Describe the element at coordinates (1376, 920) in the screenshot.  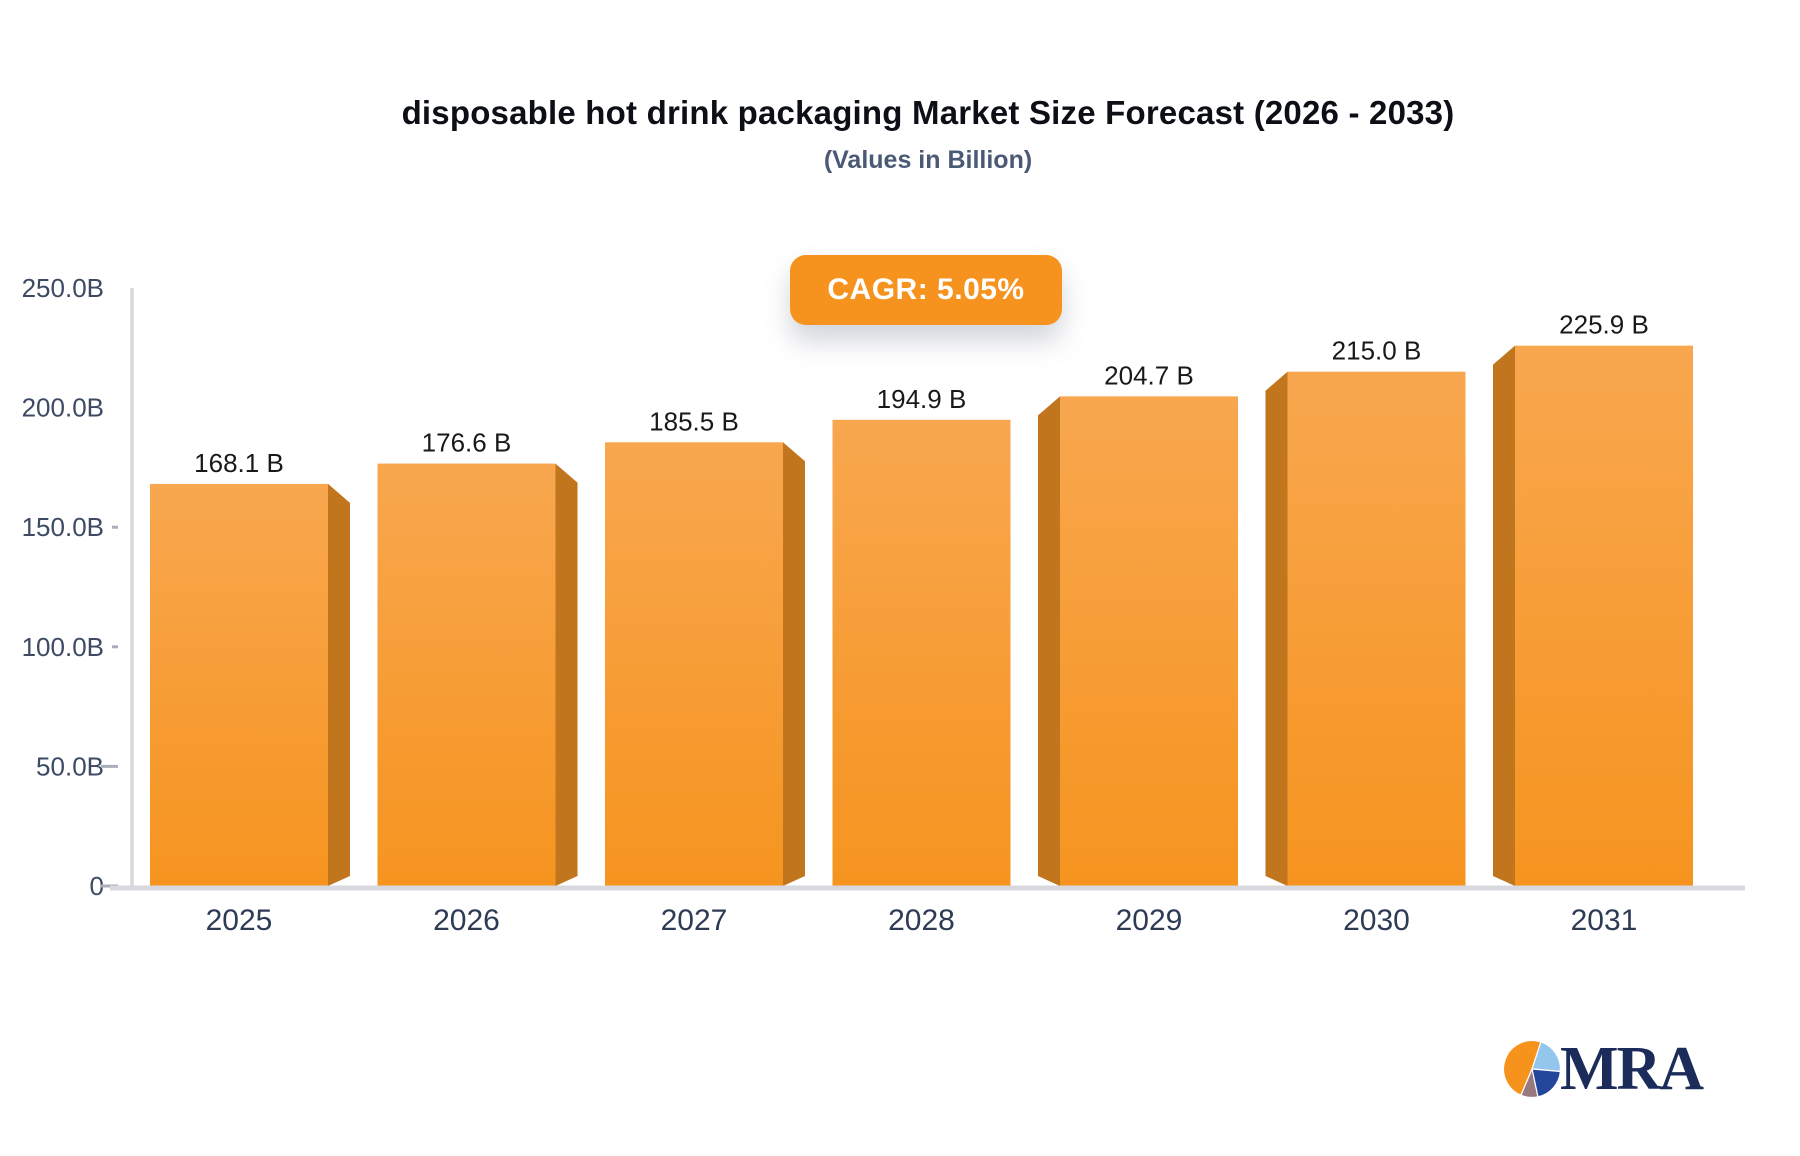
I see `x-category-label: 2030` at that location.